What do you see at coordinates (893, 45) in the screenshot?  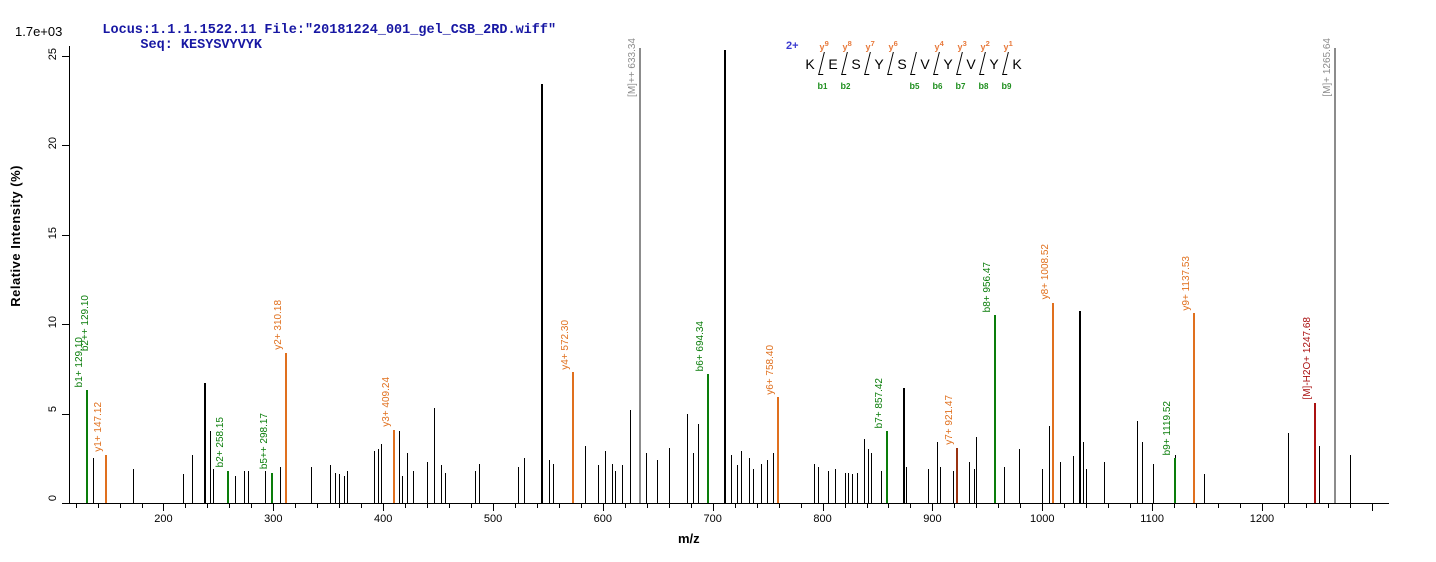 I see `y-ion-label: y6` at bounding box center [893, 45].